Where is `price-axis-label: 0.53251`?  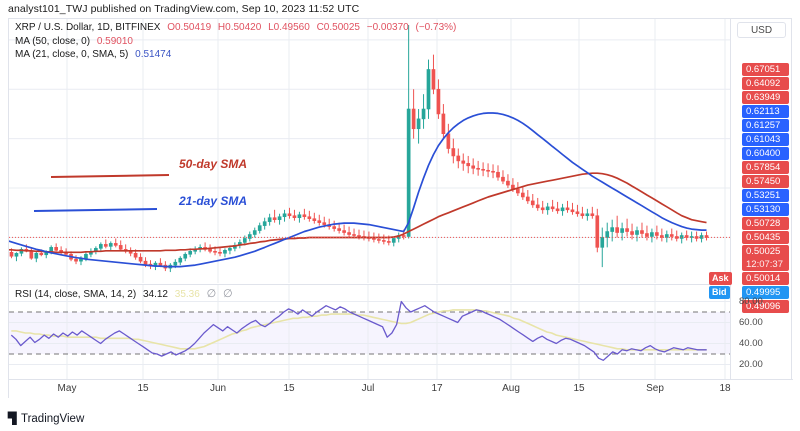 price-axis-label: 0.53251 is located at coordinates (765, 195).